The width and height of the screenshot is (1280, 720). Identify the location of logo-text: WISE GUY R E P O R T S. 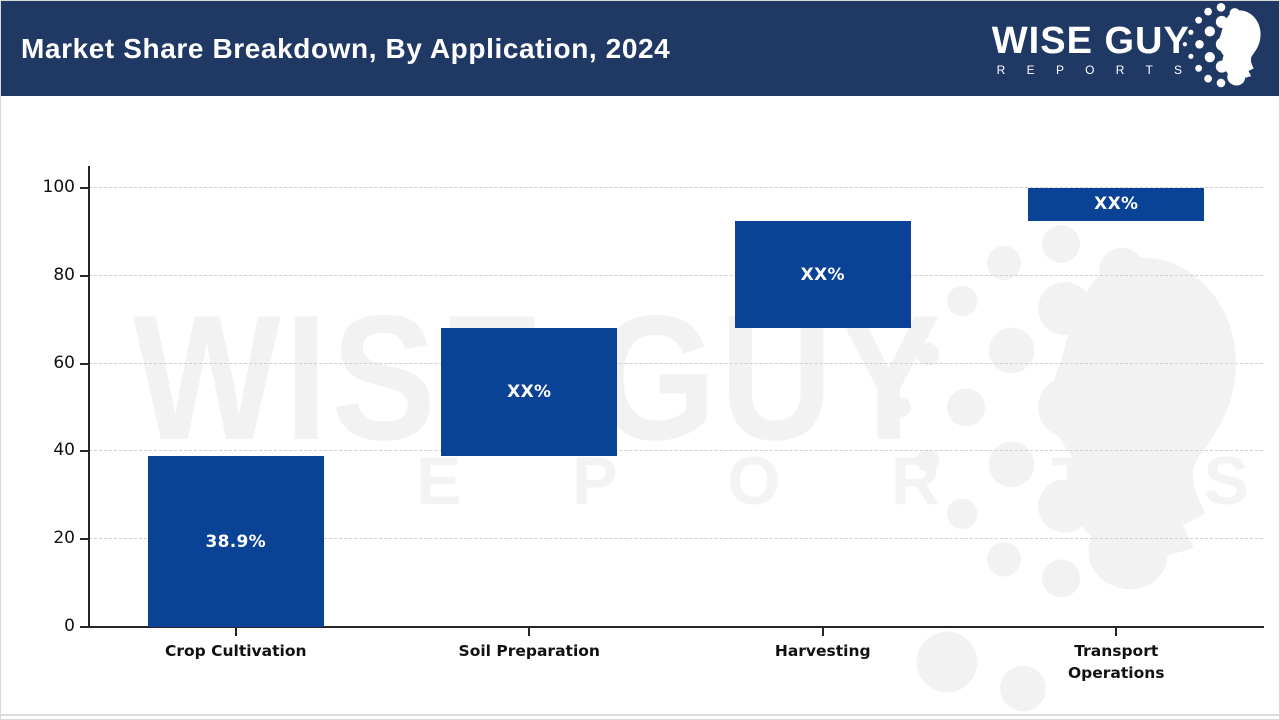
(1091, 49).